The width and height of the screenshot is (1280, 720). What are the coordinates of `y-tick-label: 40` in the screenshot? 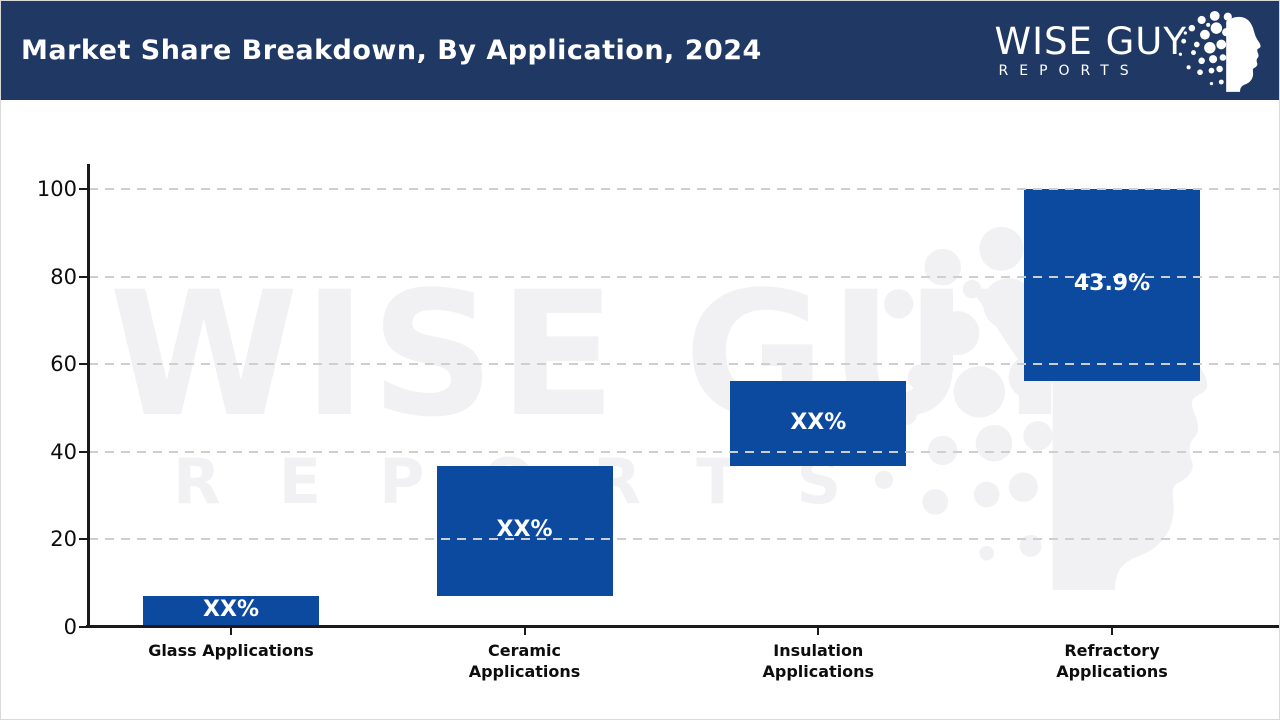 It's located at (63, 451).